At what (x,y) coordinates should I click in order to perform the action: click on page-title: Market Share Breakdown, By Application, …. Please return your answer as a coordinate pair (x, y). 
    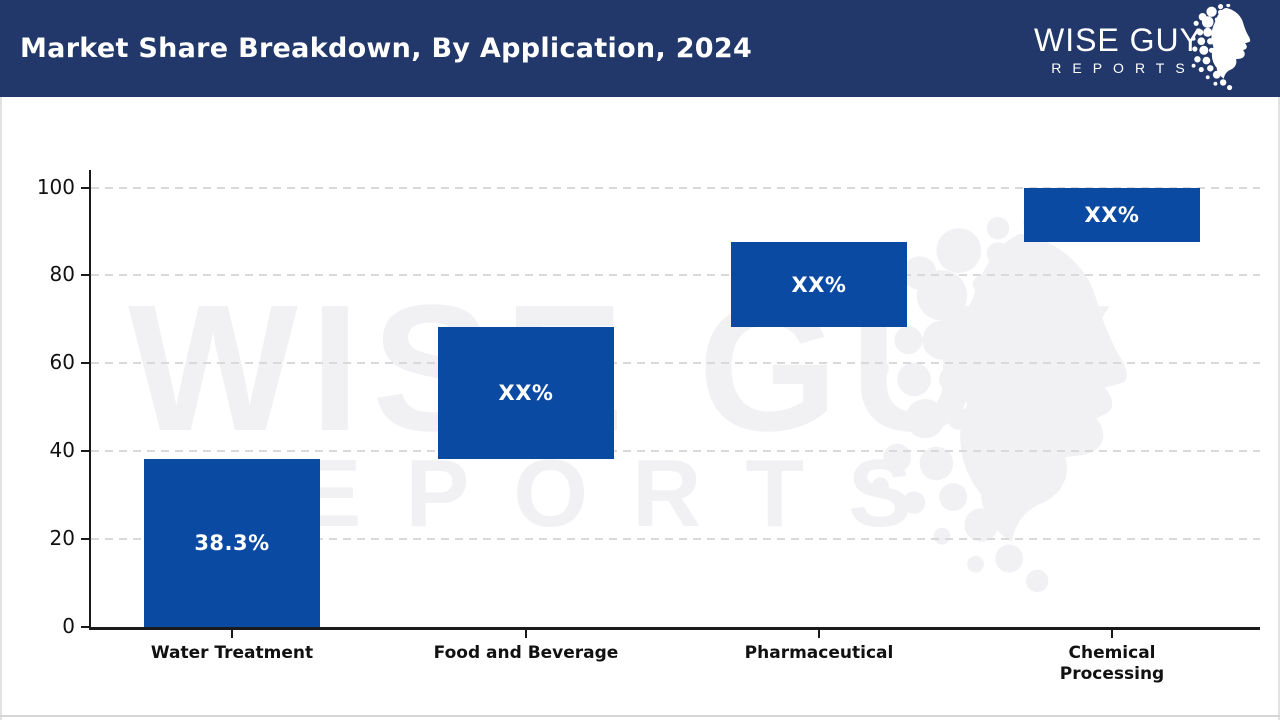
    Looking at the image, I should click on (386, 48).